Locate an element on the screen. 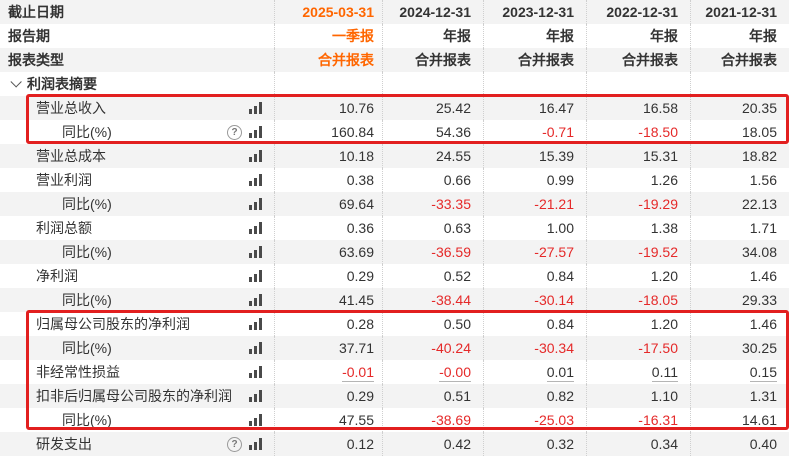 Image resolution: width=789 pixels, height=456 pixels. value-cell: -18.05 is located at coordinates (638, 300).